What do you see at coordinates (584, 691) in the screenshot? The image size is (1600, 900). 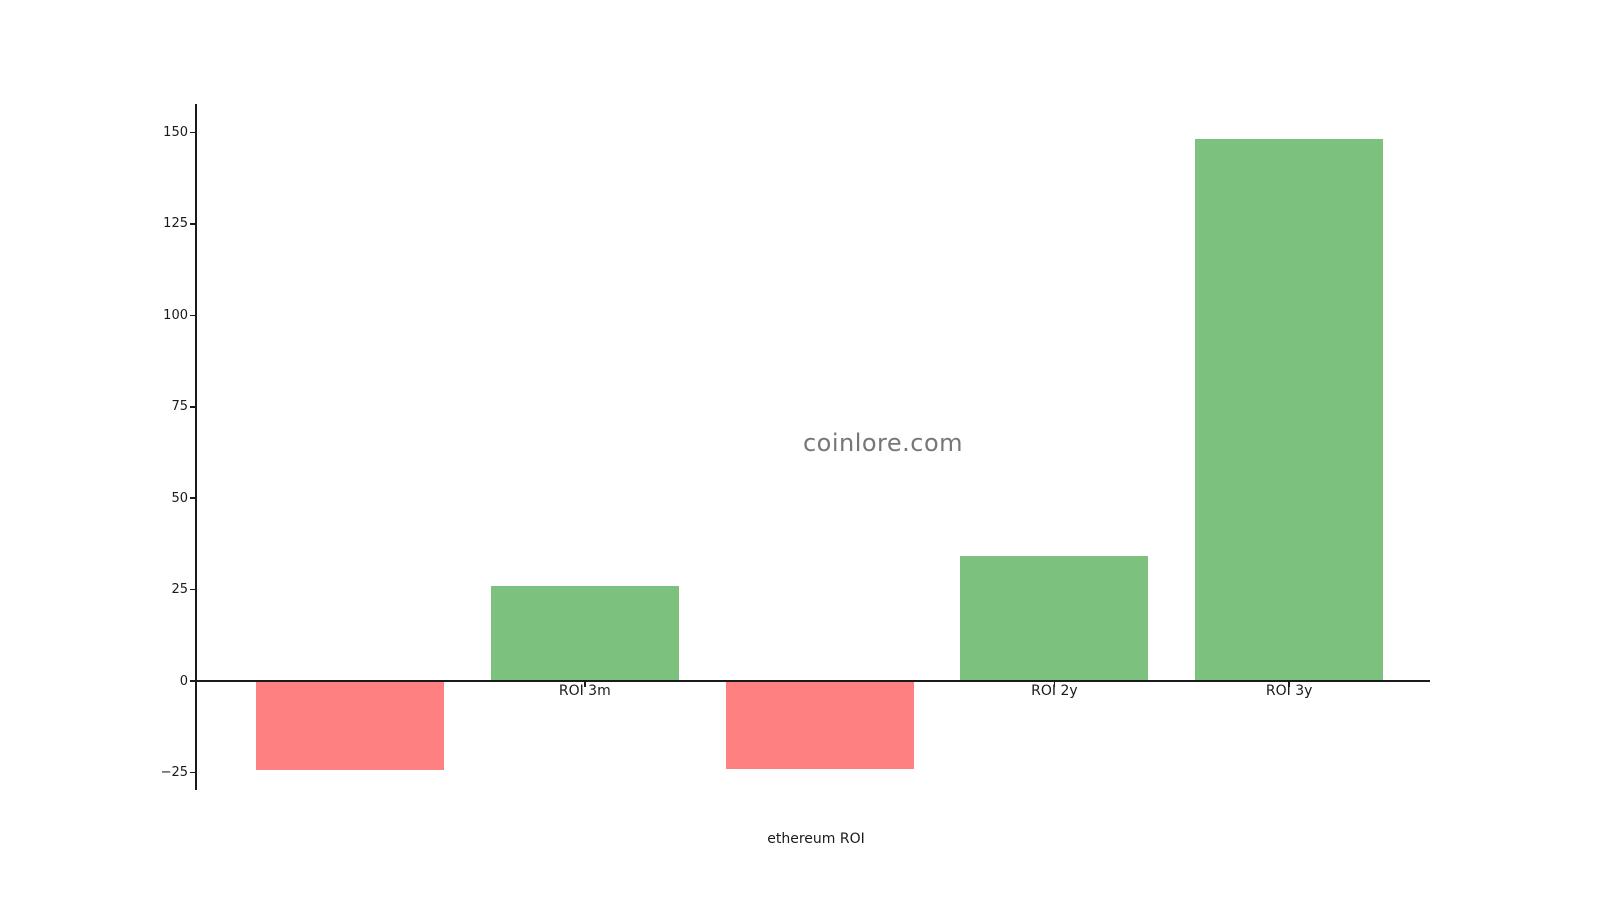 I see `x-tick-label: ROI 3m` at bounding box center [584, 691].